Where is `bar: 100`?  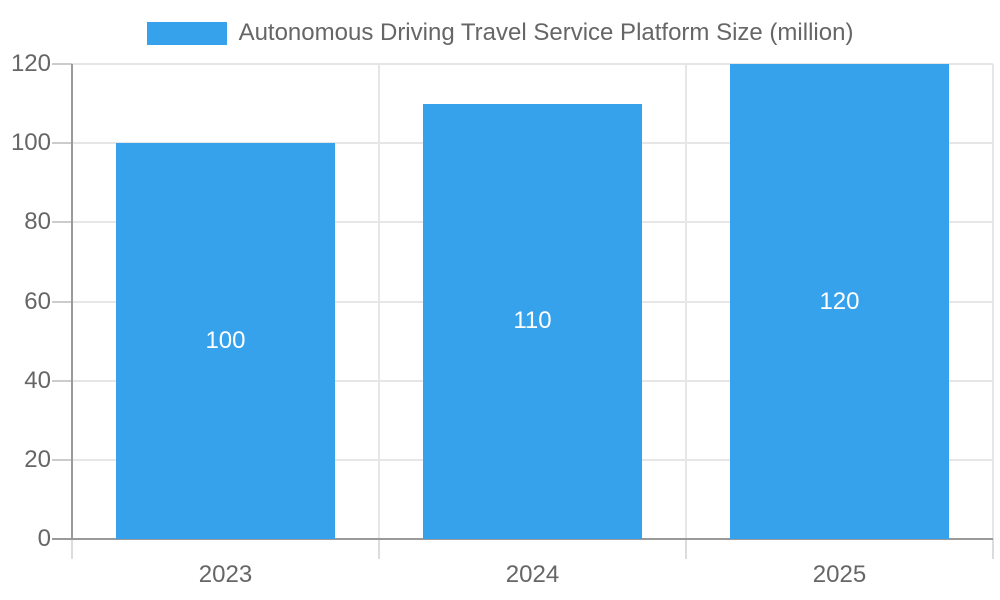
bar: 100 is located at coordinates (225, 341).